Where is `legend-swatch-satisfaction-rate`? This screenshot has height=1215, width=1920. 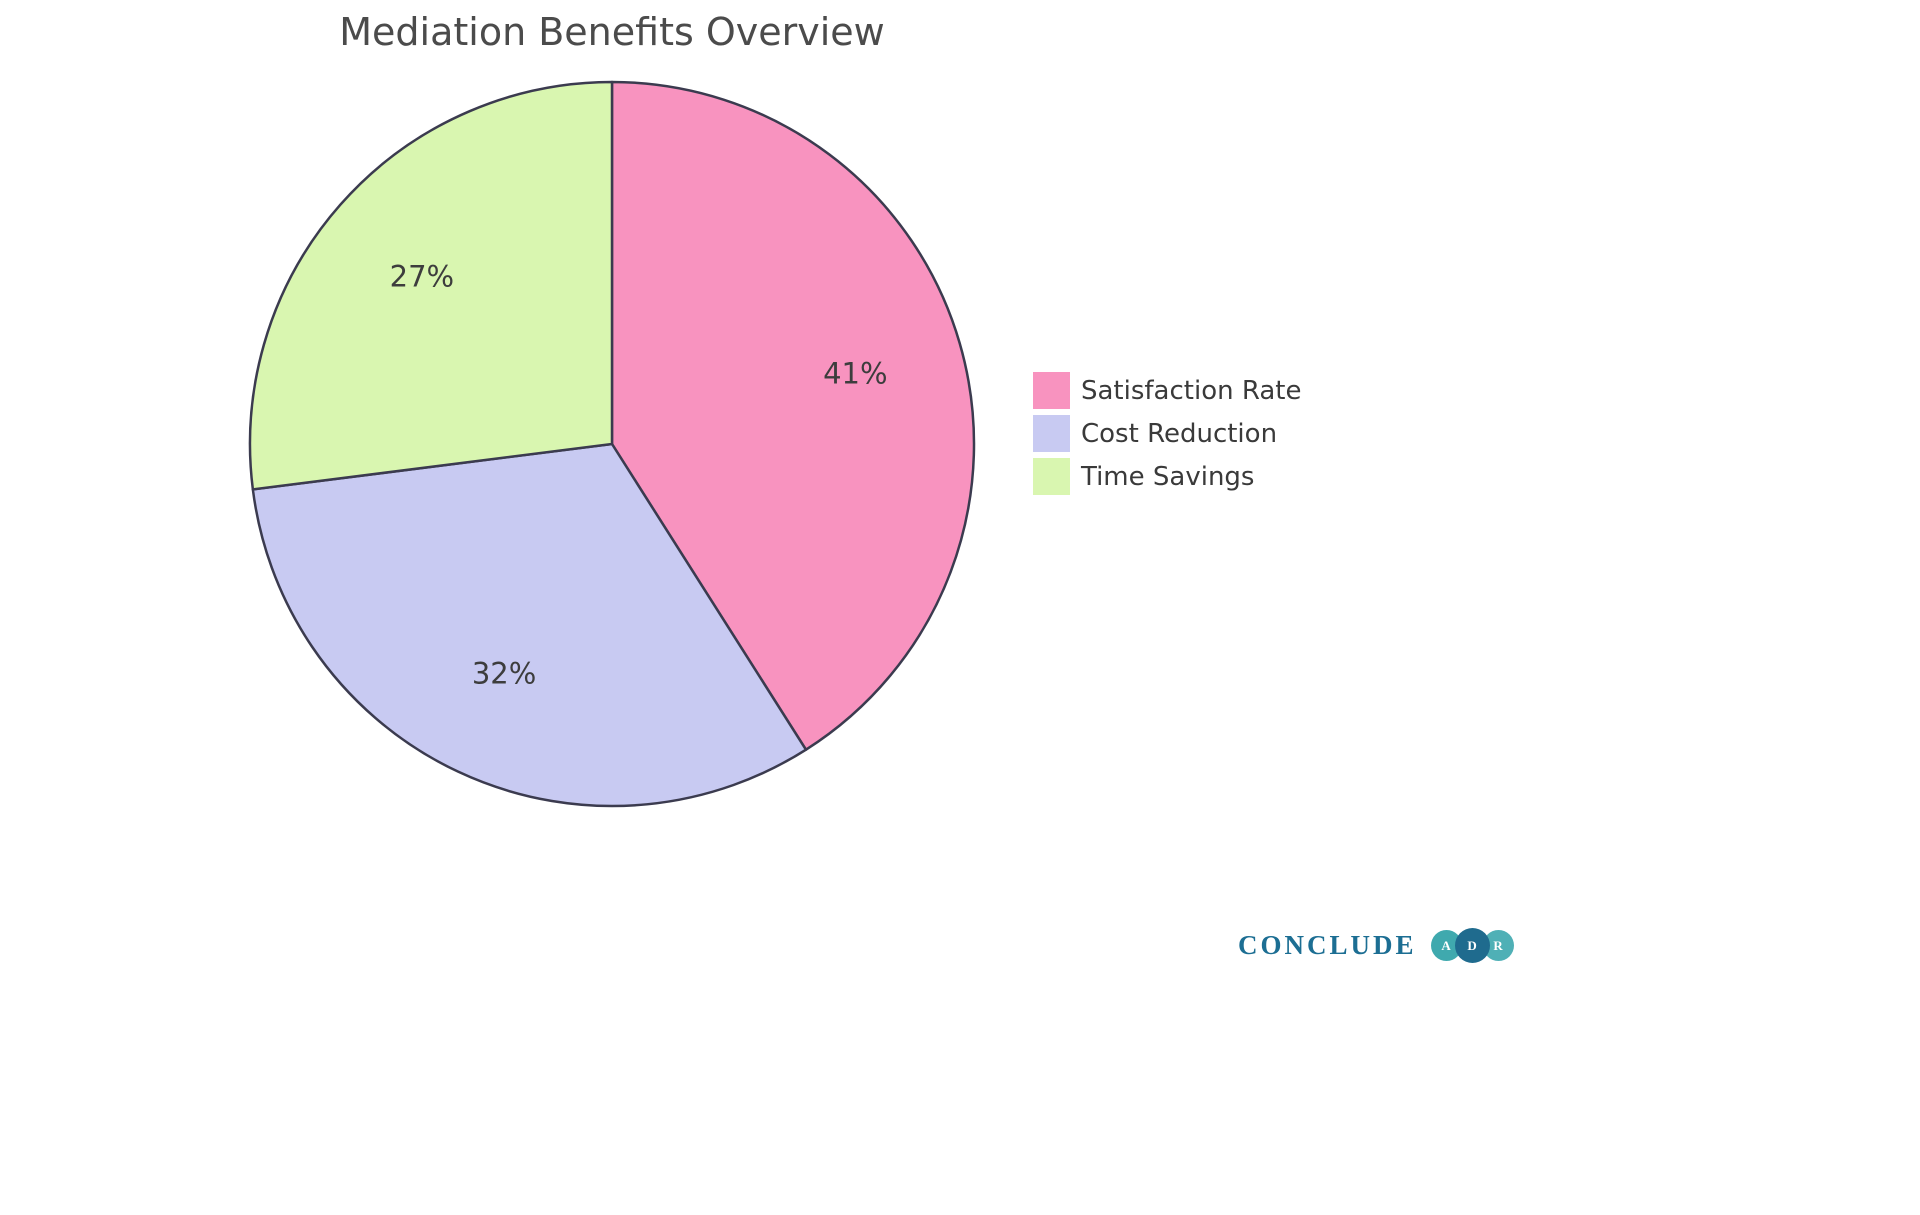
legend-swatch-satisfaction-rate is located at coordinates (1051, 390).